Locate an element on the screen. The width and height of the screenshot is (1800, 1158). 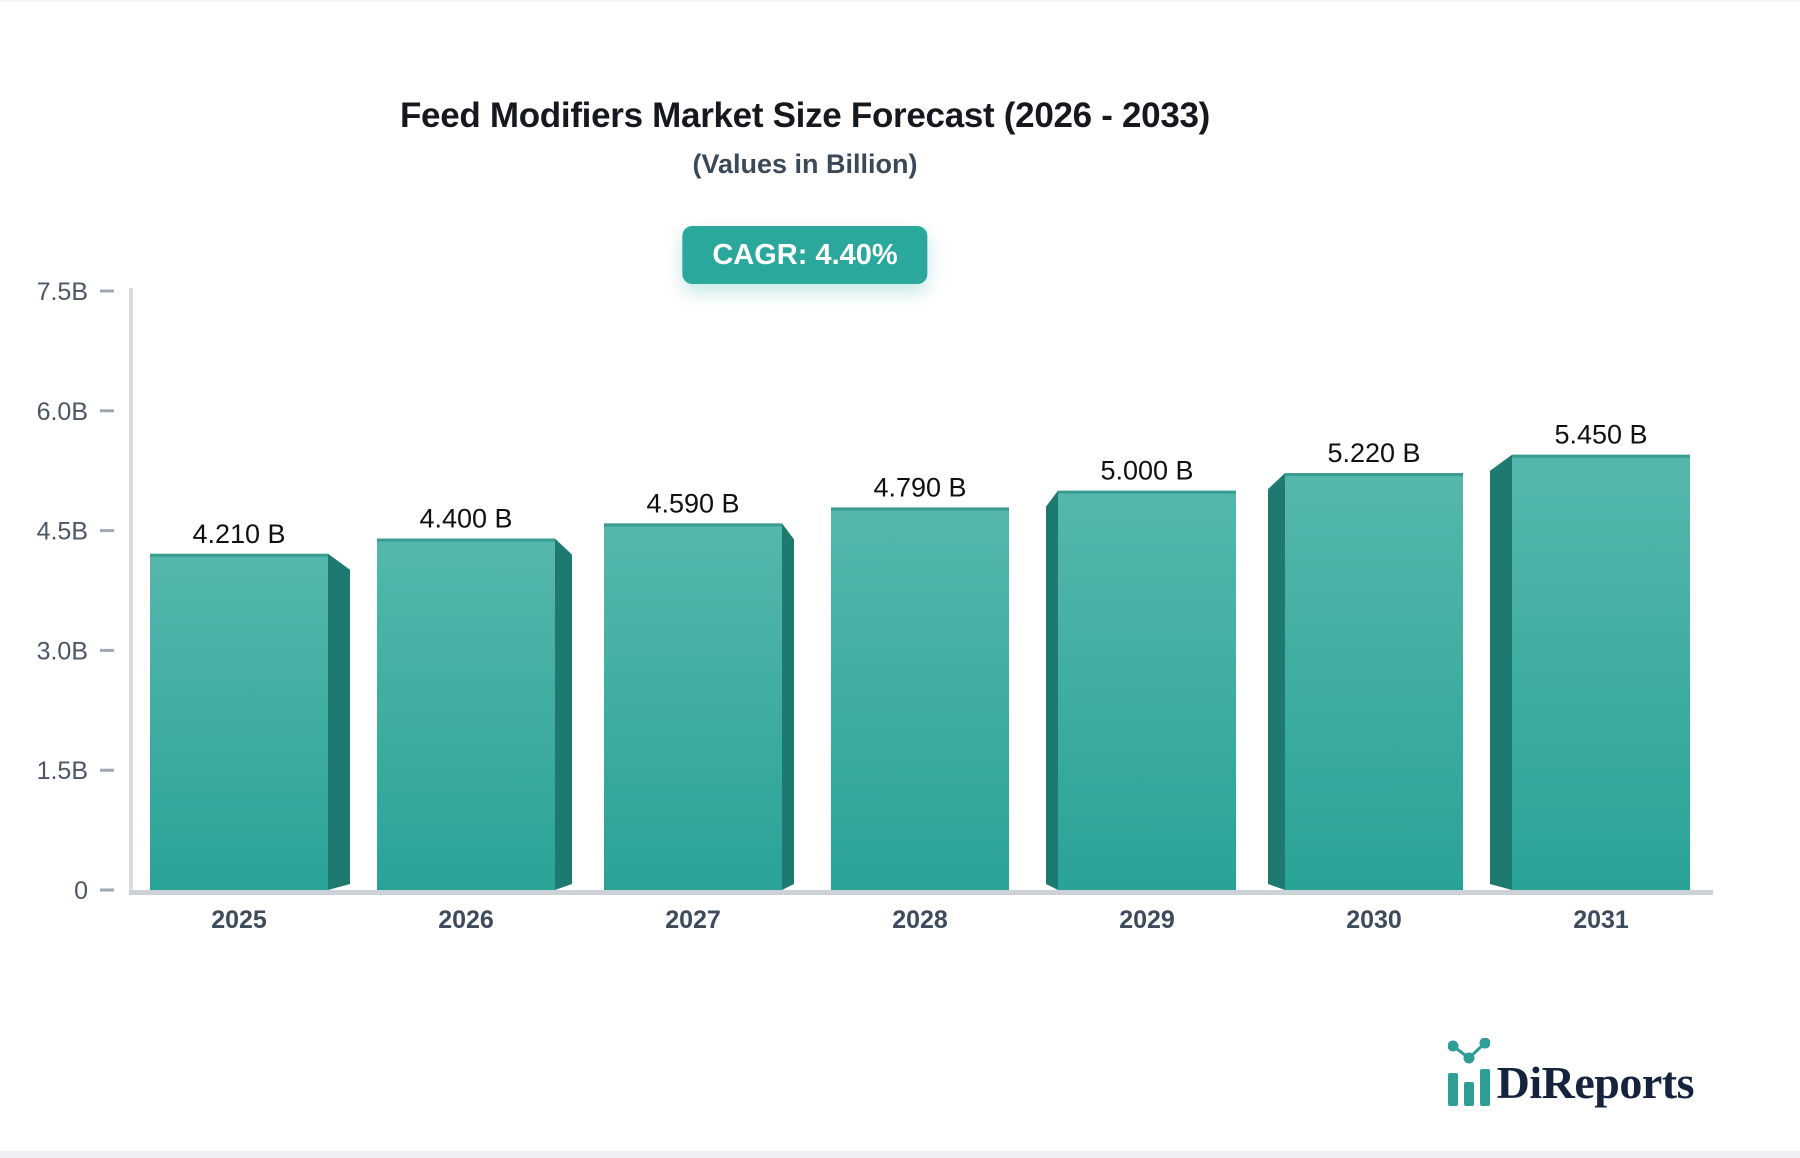
brand-name: DiReports is located at coordinates (1595, 1082).